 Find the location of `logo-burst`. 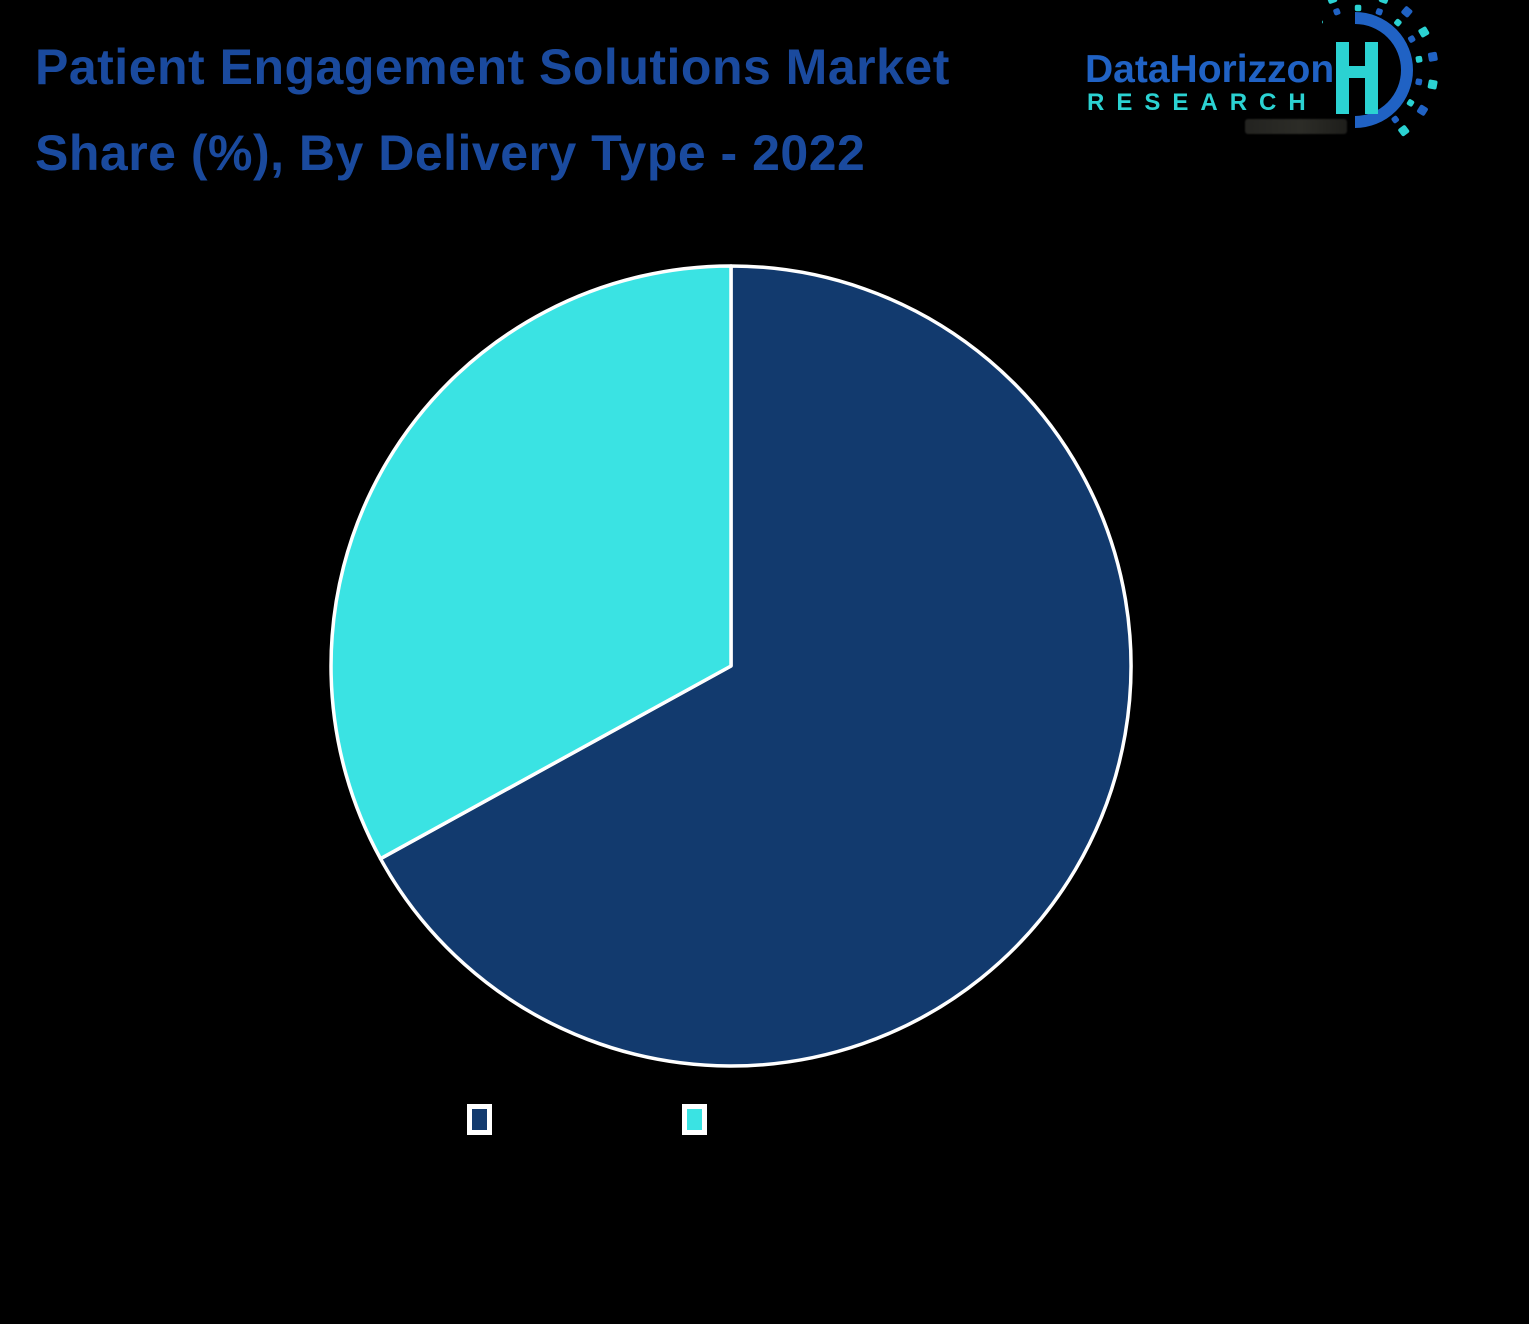

logo-burst is located at coordinates (1380, 68).